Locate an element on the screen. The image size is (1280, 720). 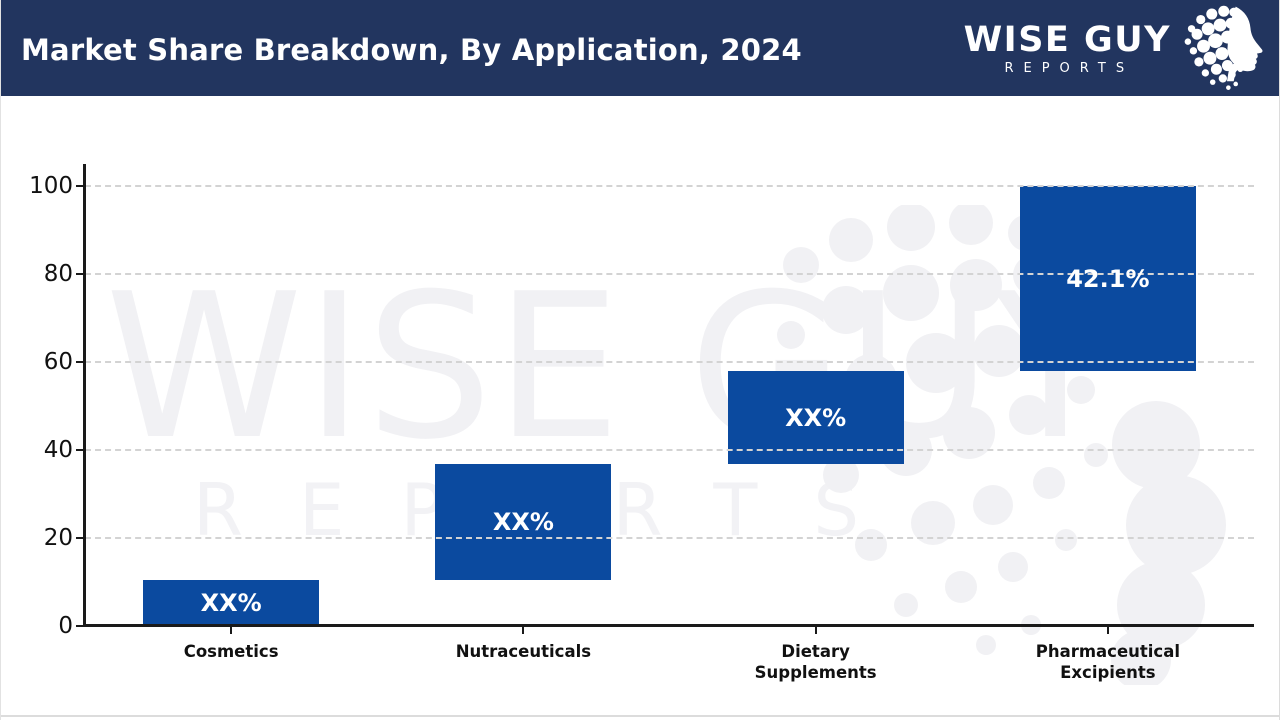
bar-label-cosmetics: XX% is located at coordinates (231, 602).